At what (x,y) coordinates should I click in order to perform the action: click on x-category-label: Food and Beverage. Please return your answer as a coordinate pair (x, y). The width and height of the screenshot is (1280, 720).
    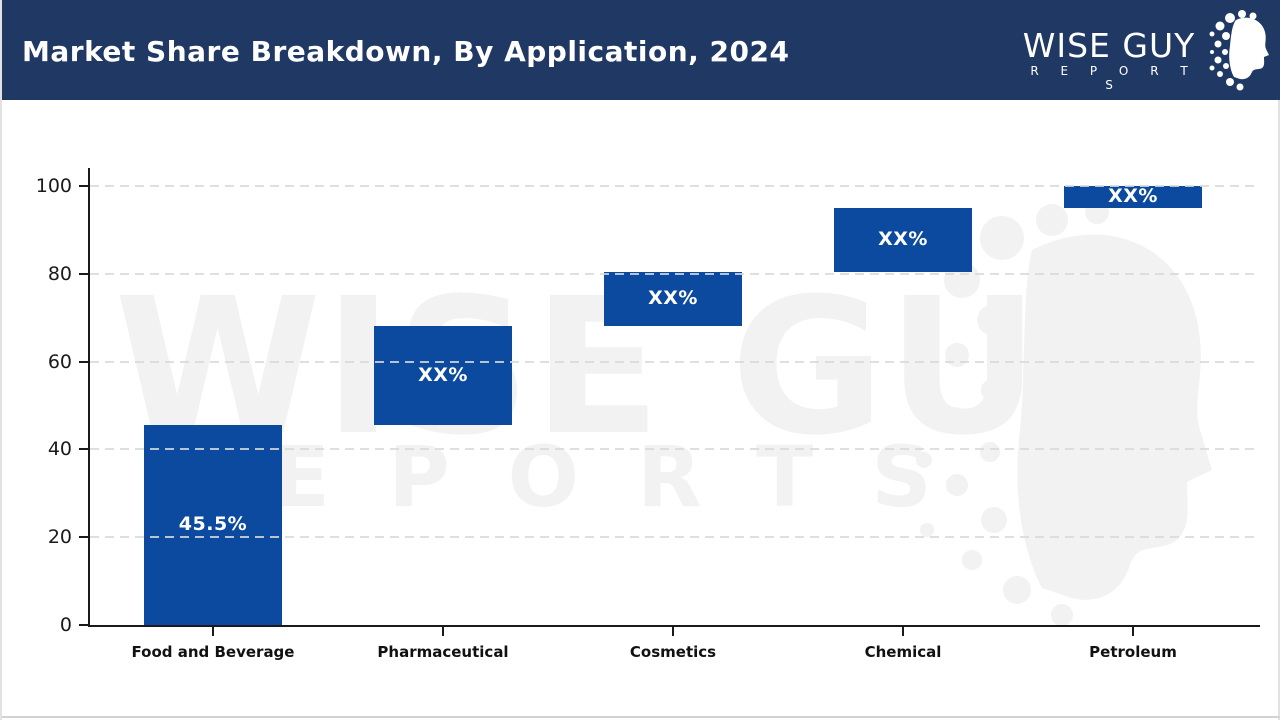
    Looking at the image, I should click on (213, 652).